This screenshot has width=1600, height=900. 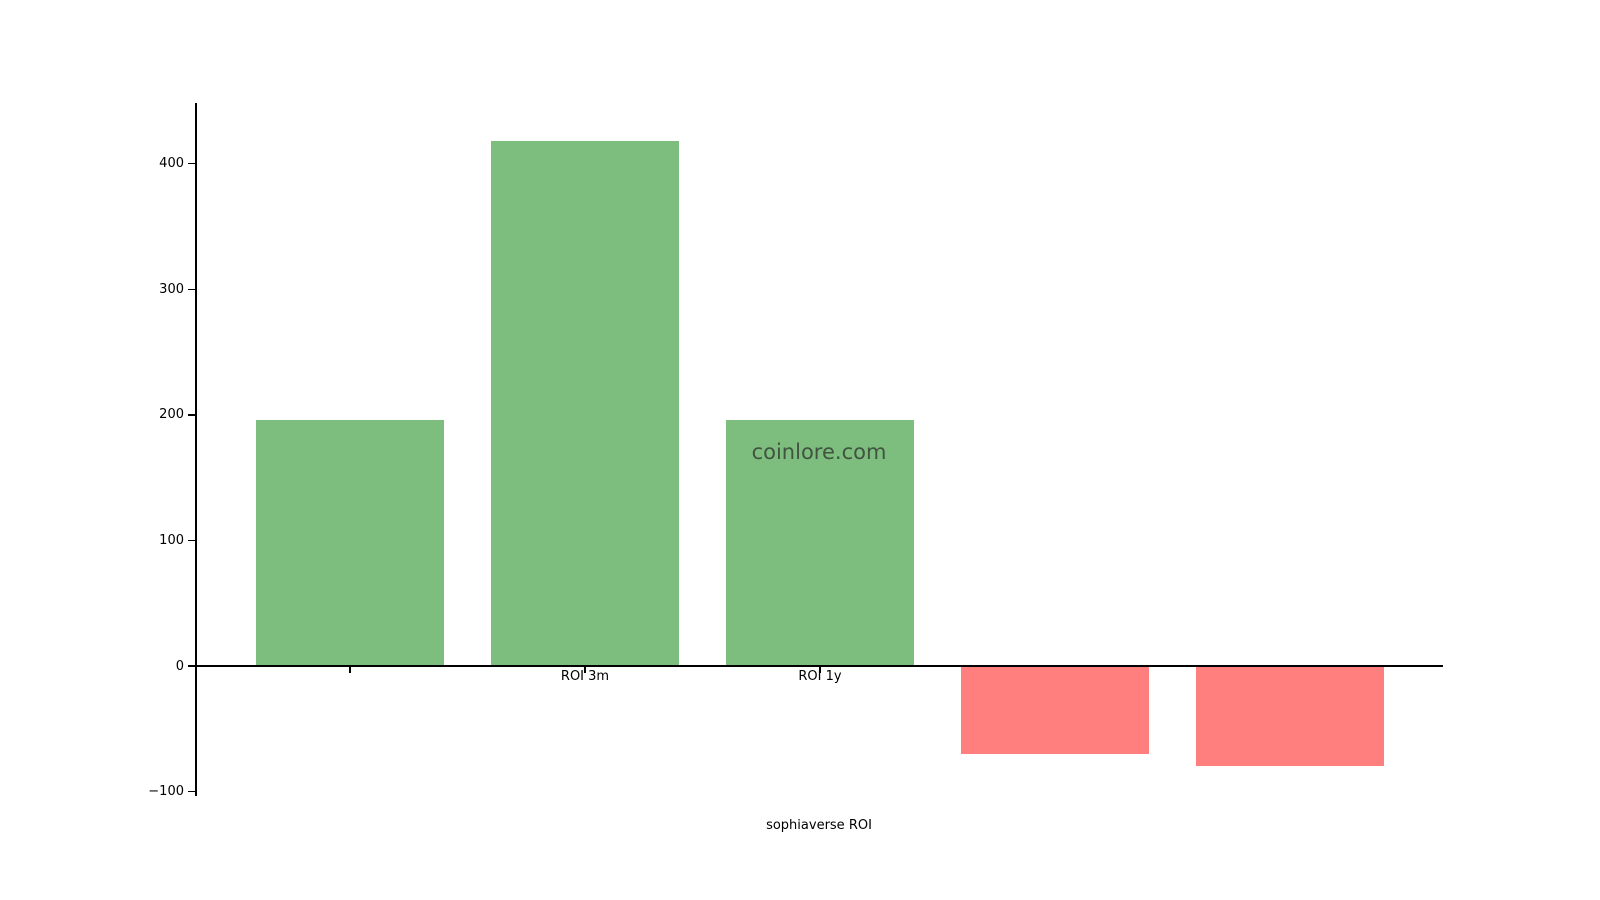 What do you see at coordinates (819, 825) in the screenshot?
I see `x-axis-title: sophiaverse ROI` at bounding box center [819, 825].